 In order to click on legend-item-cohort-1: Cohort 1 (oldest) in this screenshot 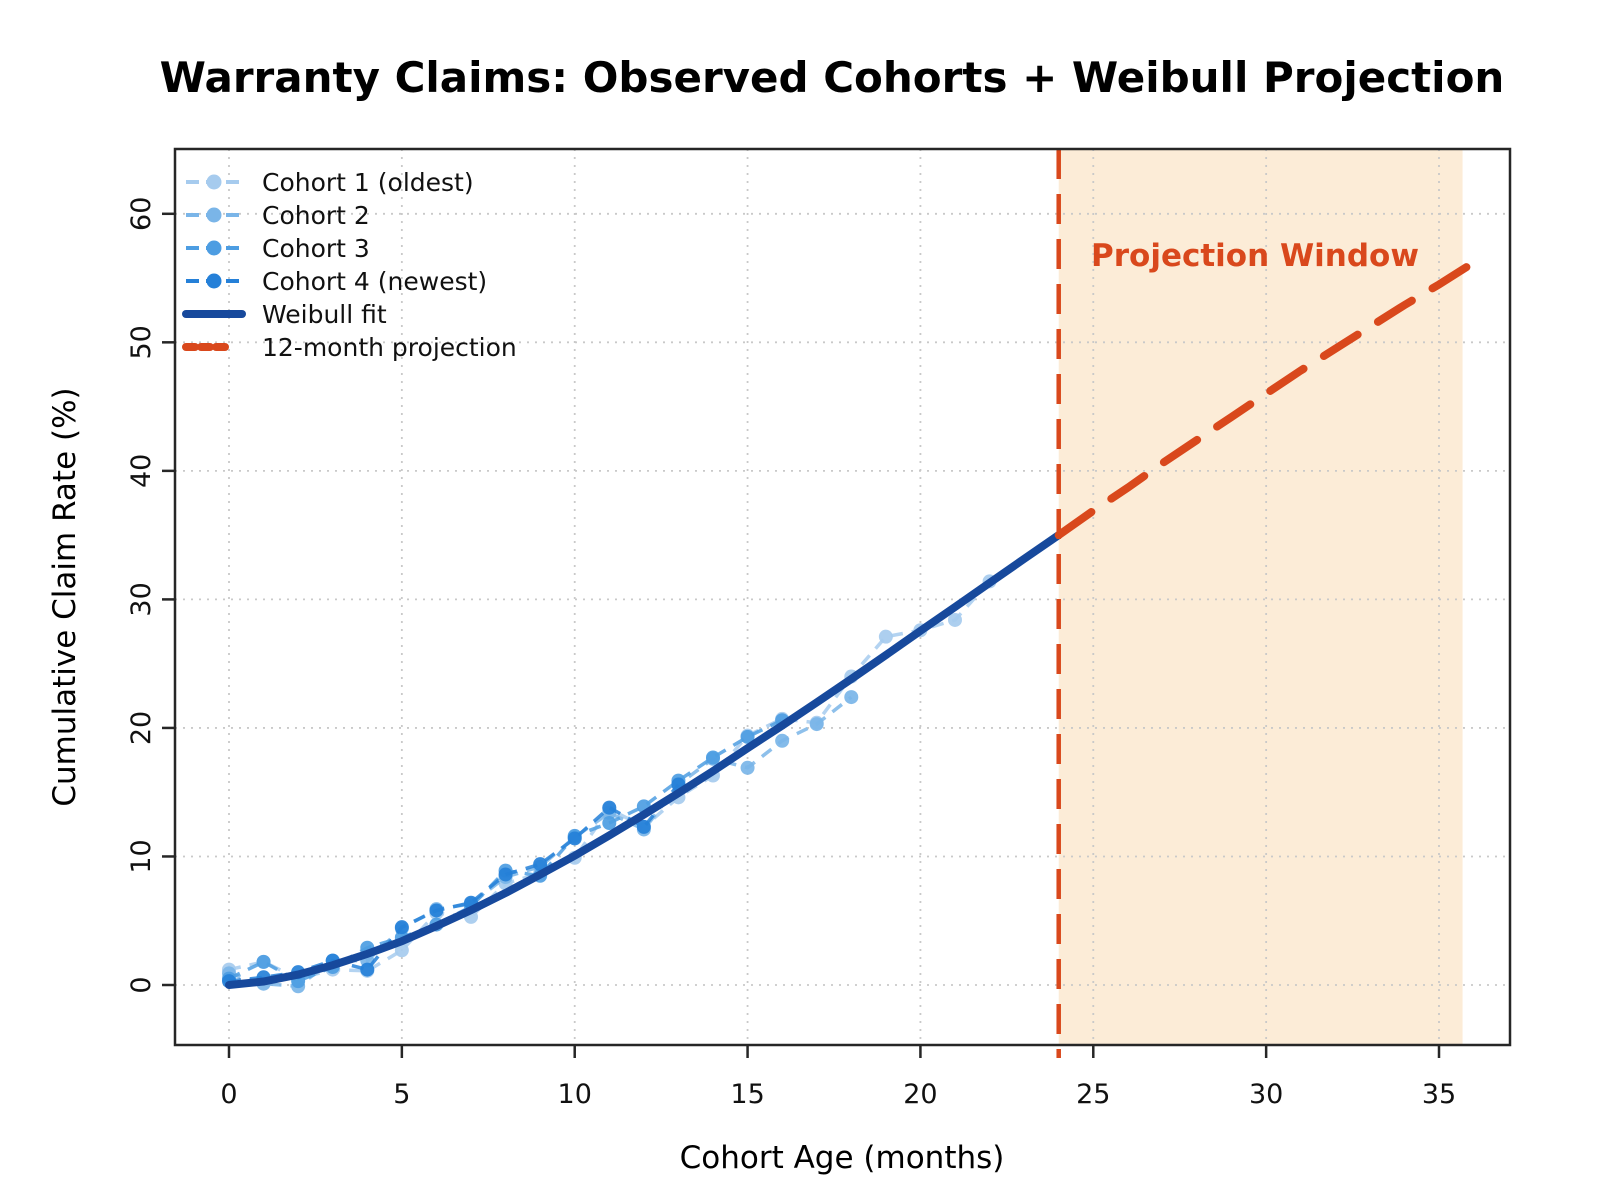, I will do `click(330, 182)`.